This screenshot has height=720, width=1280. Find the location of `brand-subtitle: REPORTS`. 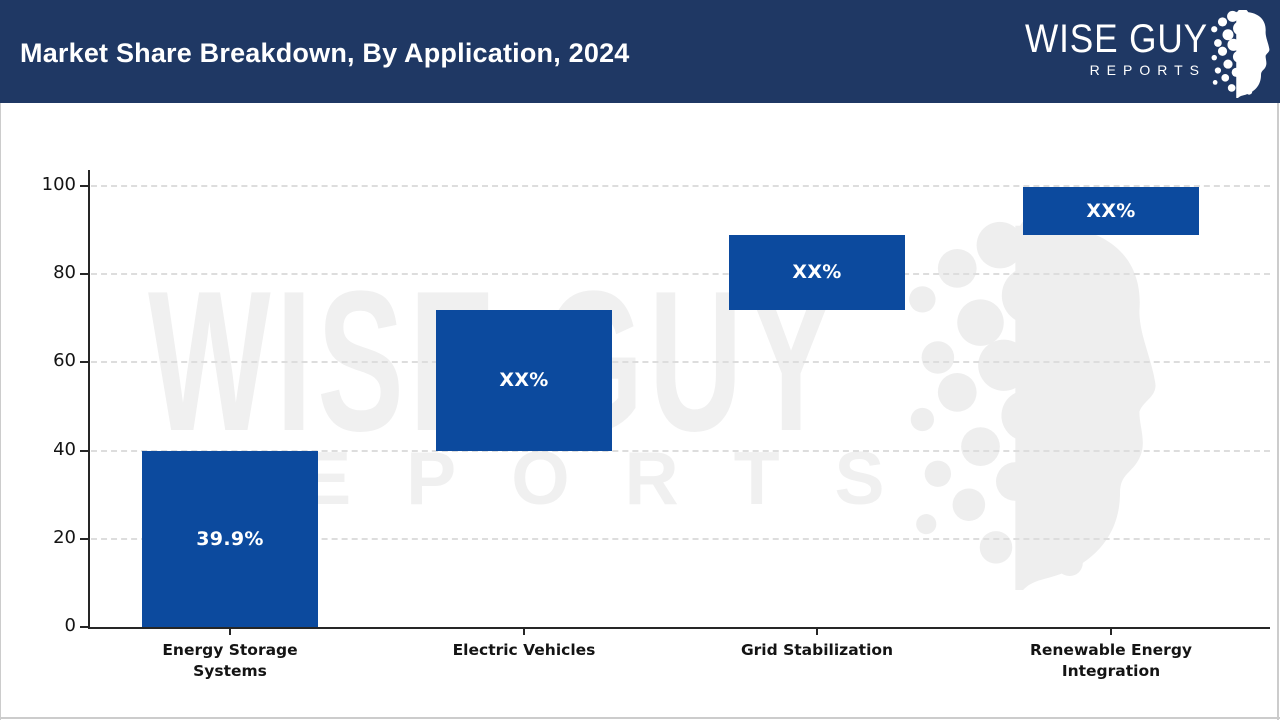

brand-subtitle: REPORTS is located at coordinates (1147, 70).